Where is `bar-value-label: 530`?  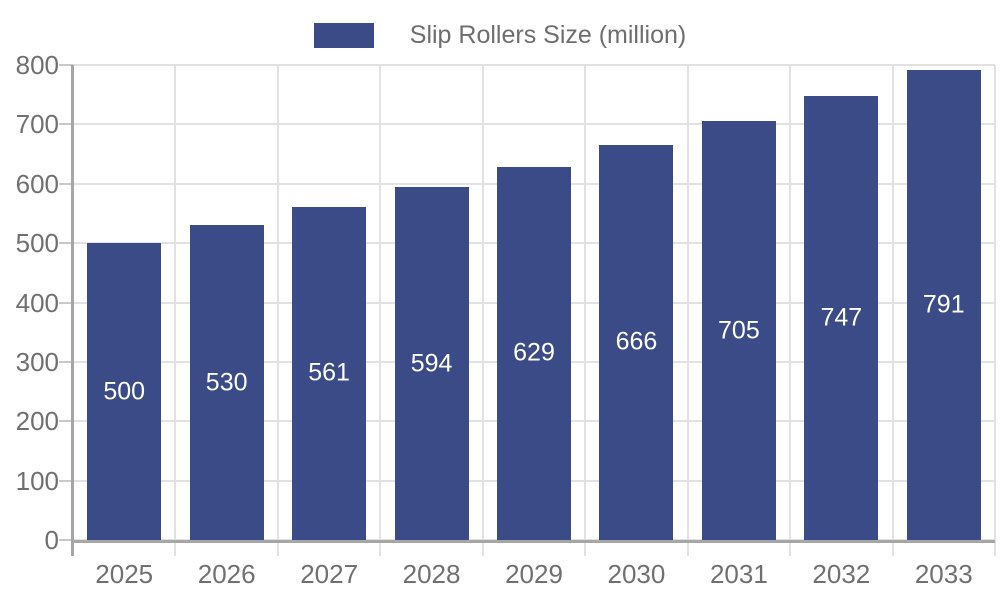
bar-value-label: 530 is located at coordinates (226, 382).